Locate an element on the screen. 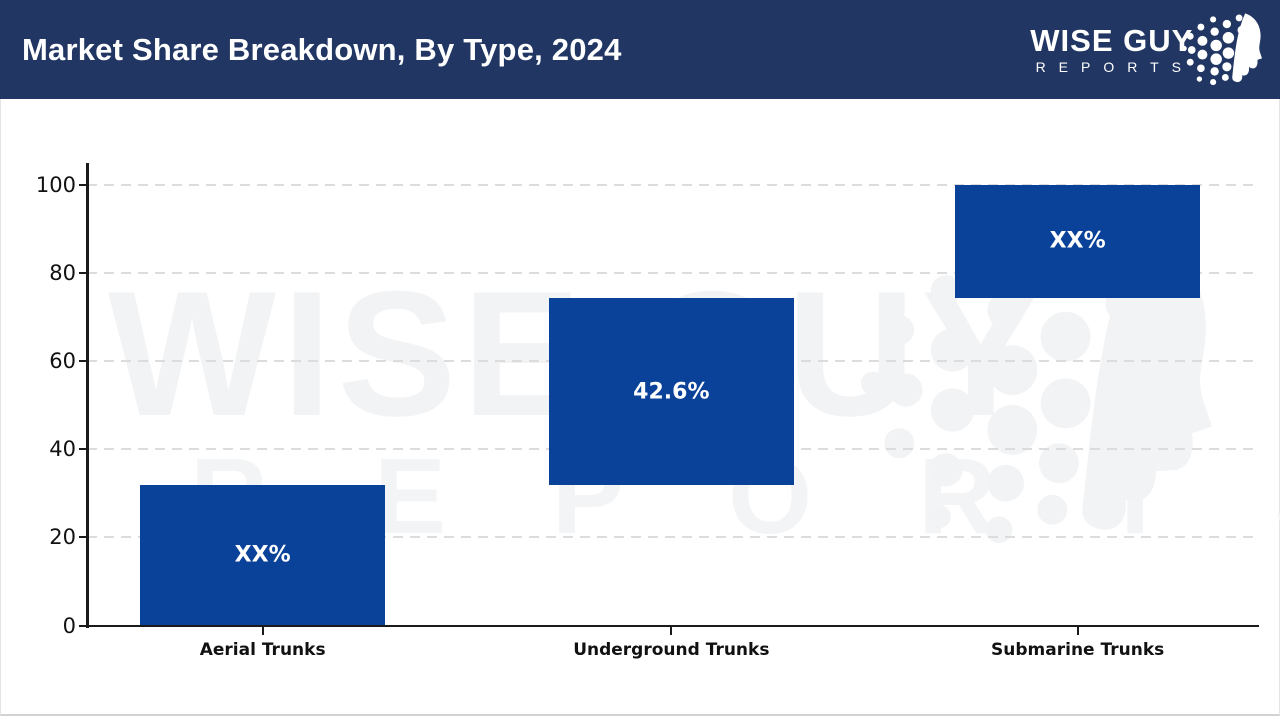 The image size is (1280, 720). watermark-face-icon is located at coordinates (1029, 390).